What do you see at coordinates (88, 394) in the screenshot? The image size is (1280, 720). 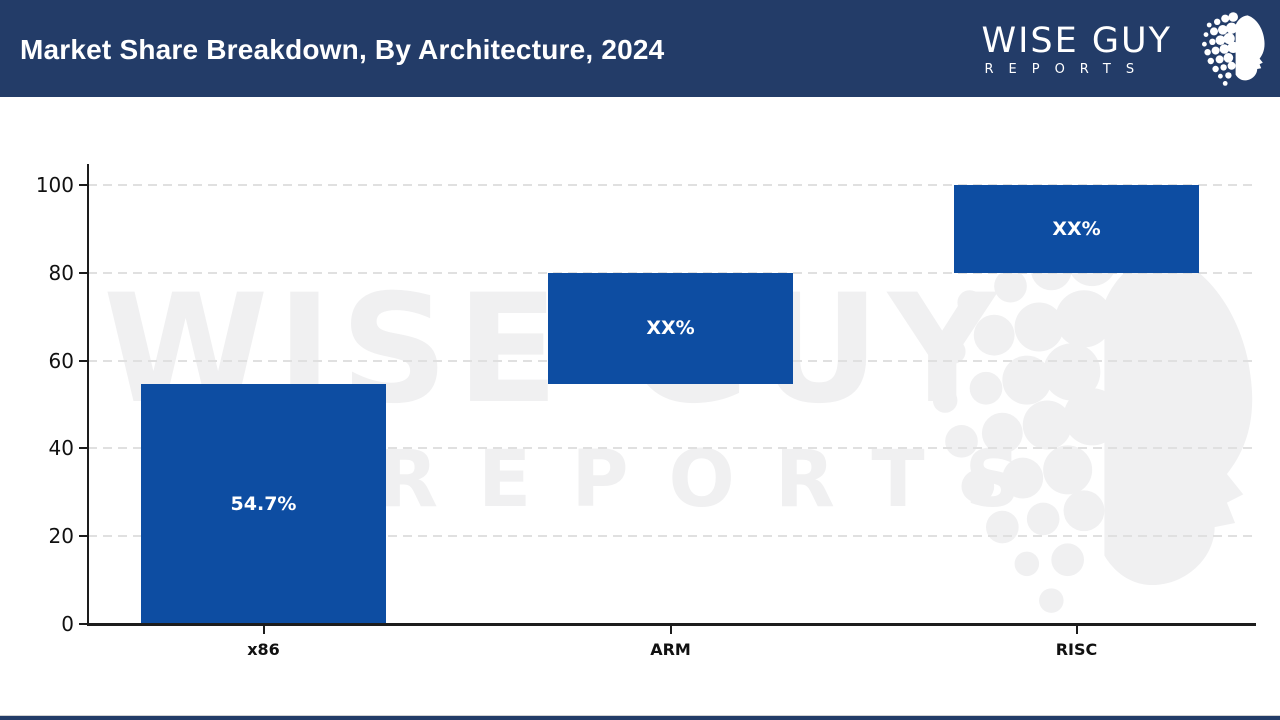 I see `y-axis` at bounding box center [88, 394].